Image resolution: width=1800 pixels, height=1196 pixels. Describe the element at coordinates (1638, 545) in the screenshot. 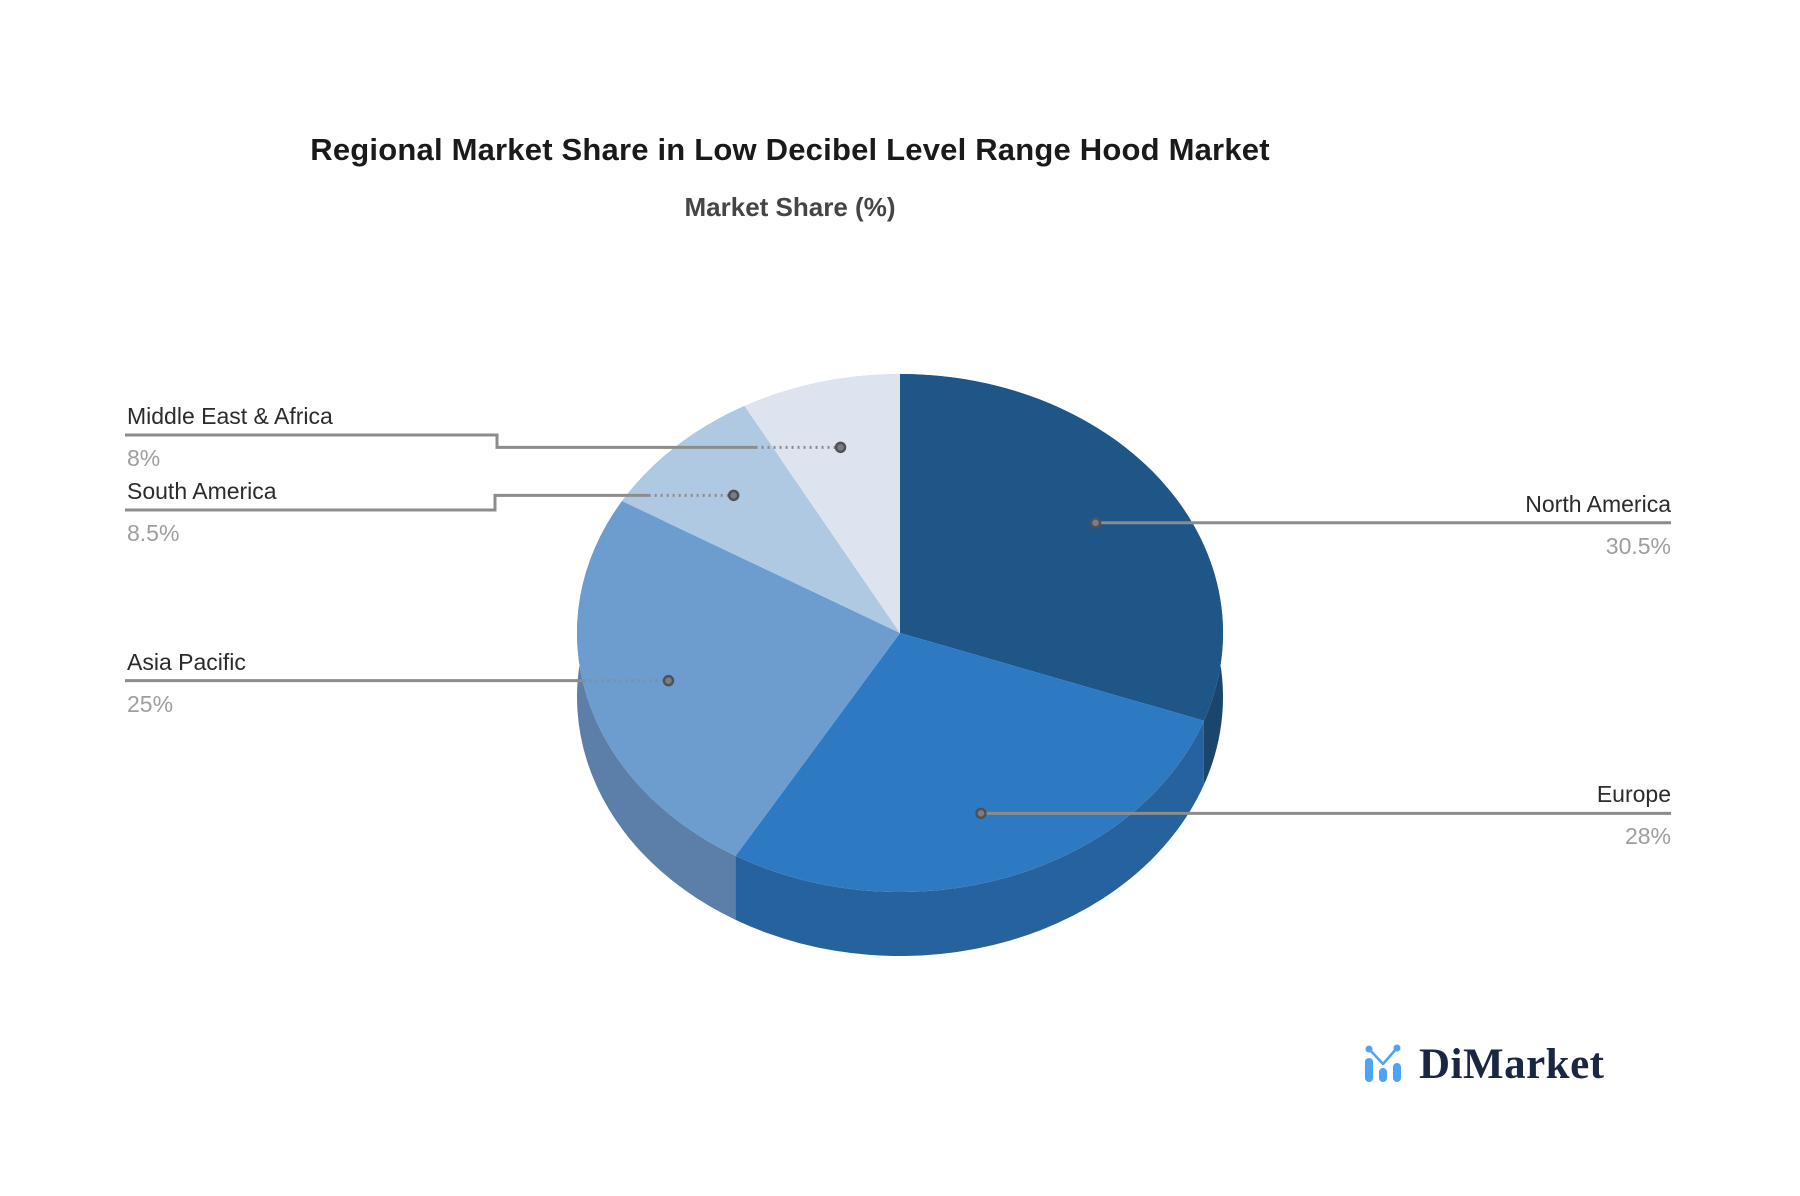

I see `pie-label-value-north-america: 30.5%` at that location.